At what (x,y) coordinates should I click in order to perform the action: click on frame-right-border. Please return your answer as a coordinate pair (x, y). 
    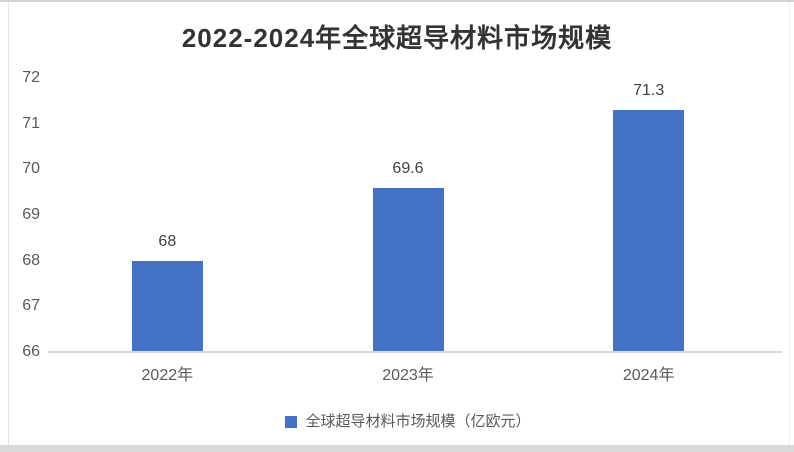
    Looking at the image, I should click on (789, 223).